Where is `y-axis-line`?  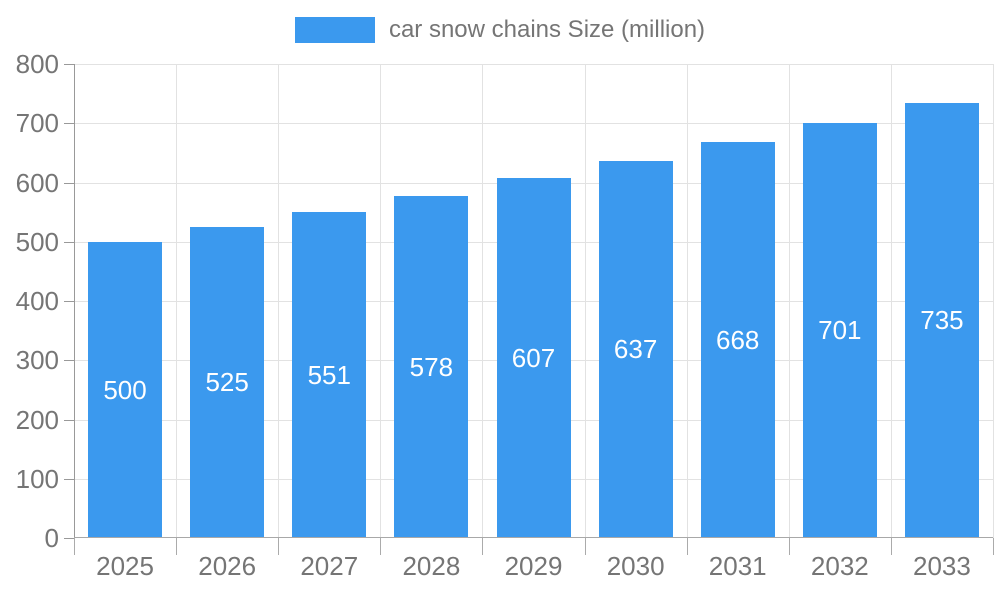 y-axis-line is located at coordinates (74, 301).